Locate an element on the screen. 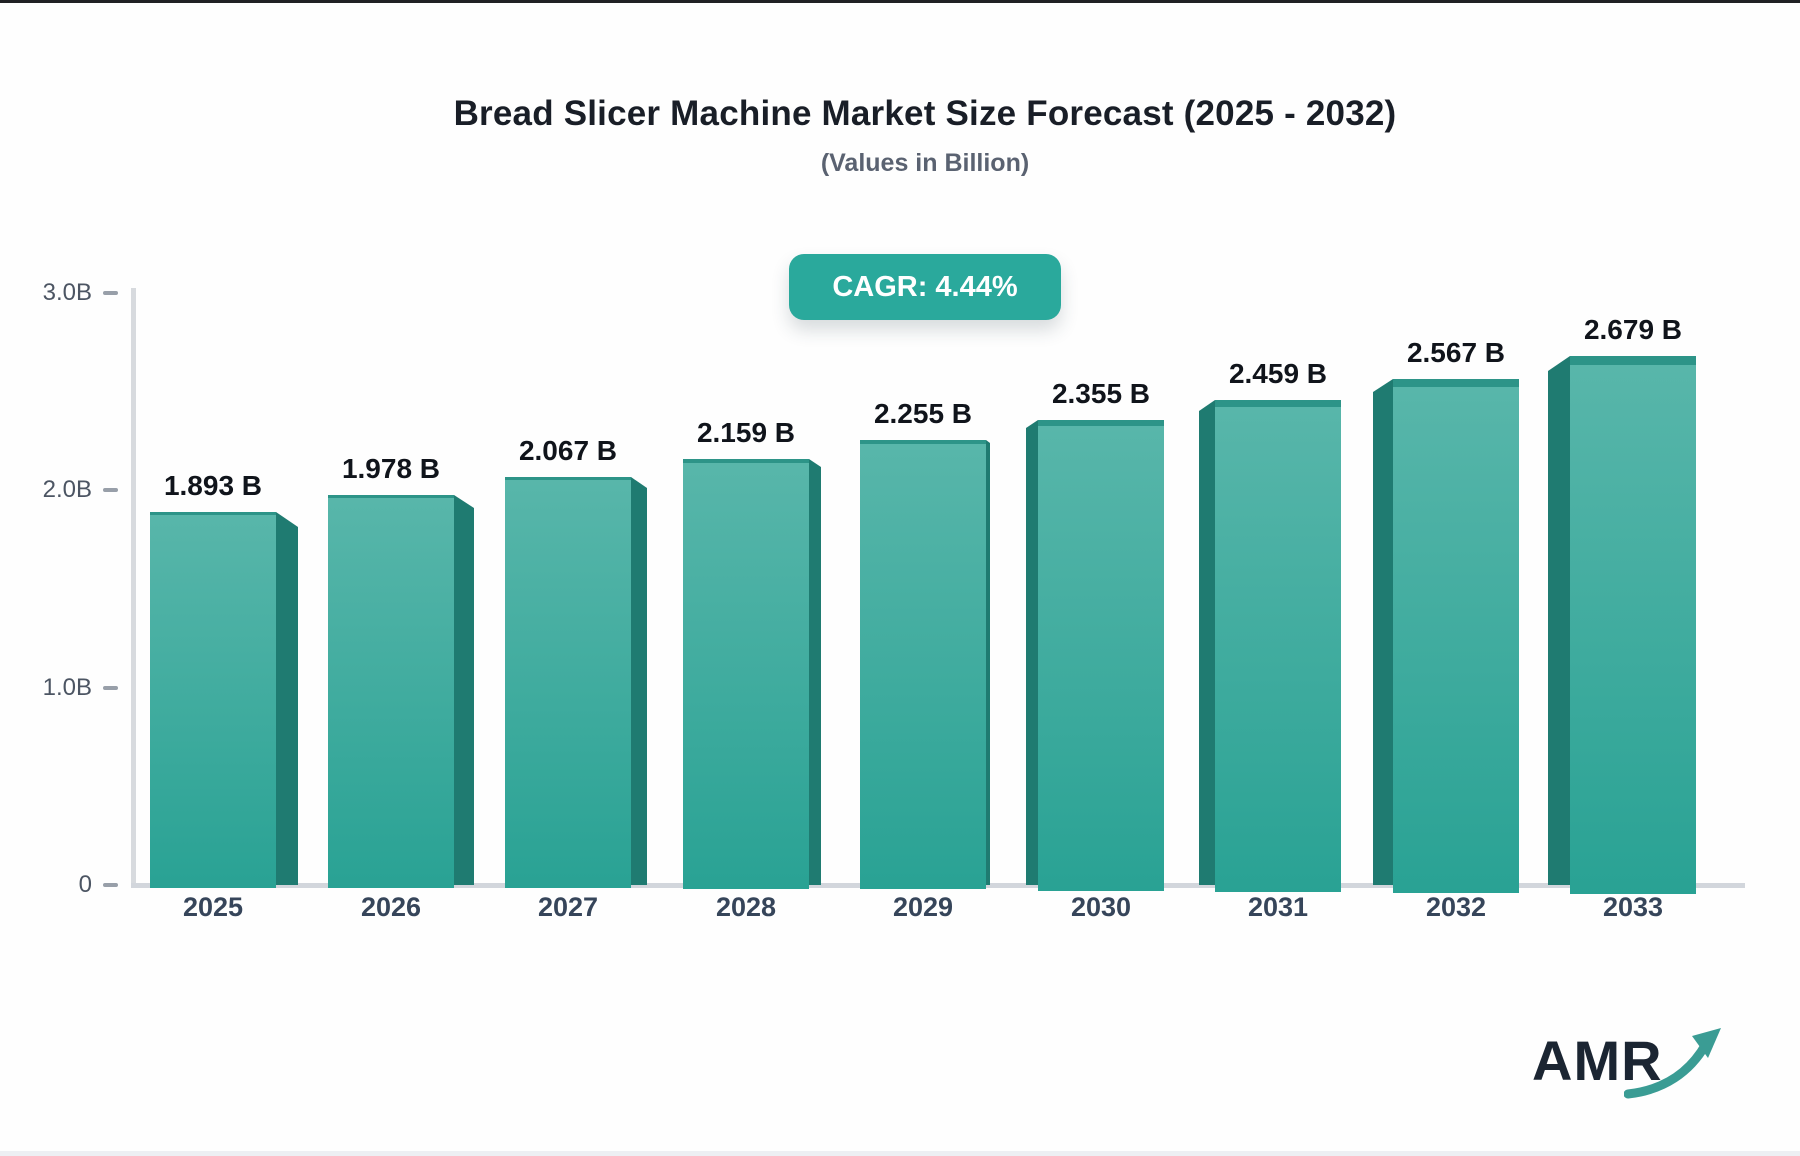 The height and width of the screenshot is (1156, 1800). trend-arrow-icon is located at coordinates (1672, 1063).